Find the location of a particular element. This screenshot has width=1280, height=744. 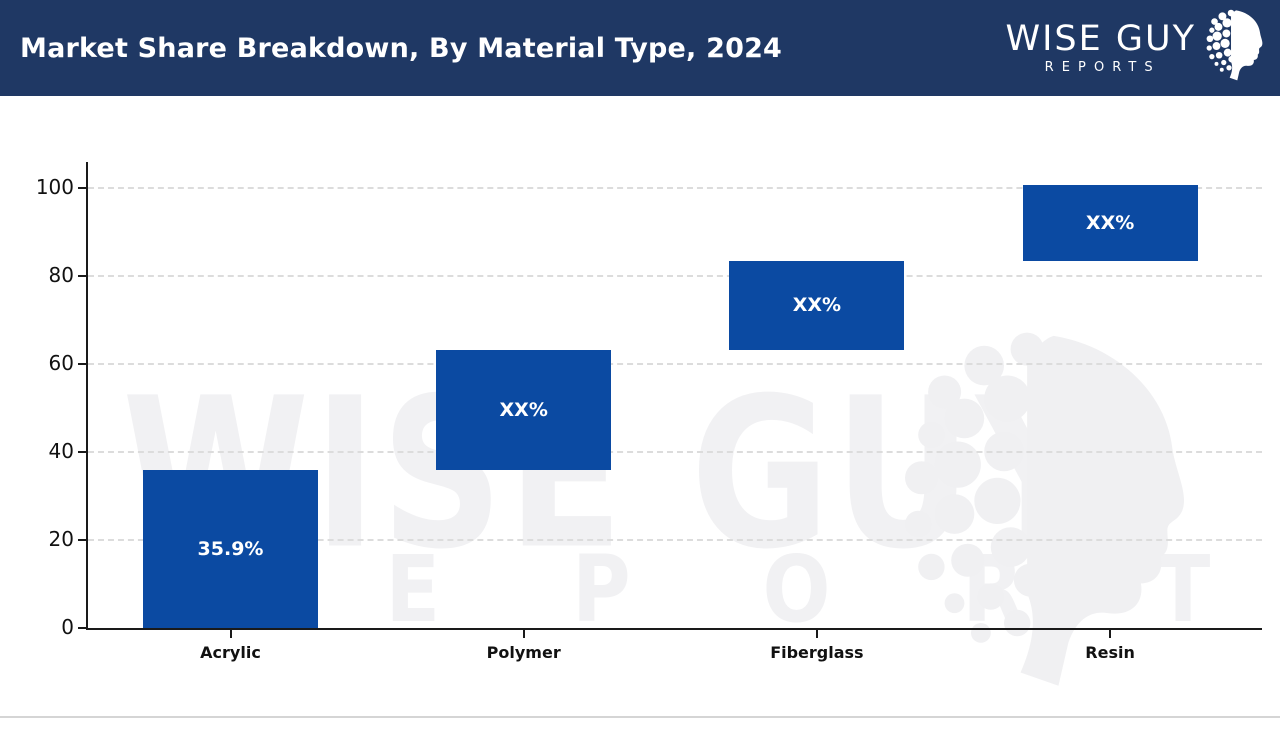

bar-value-label-acrylic: 35.9% is located at coordinates (230, 549).